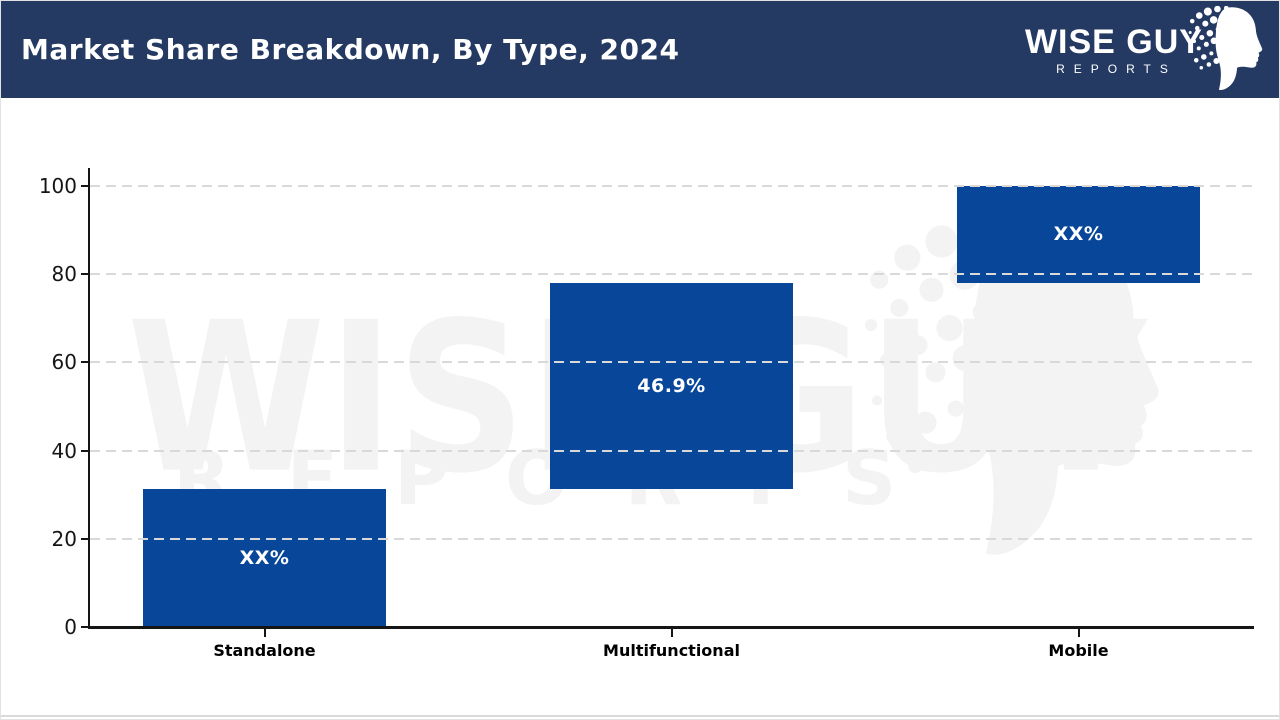  I want to click on bar-value-label: 46.9%, so click(671, 385).